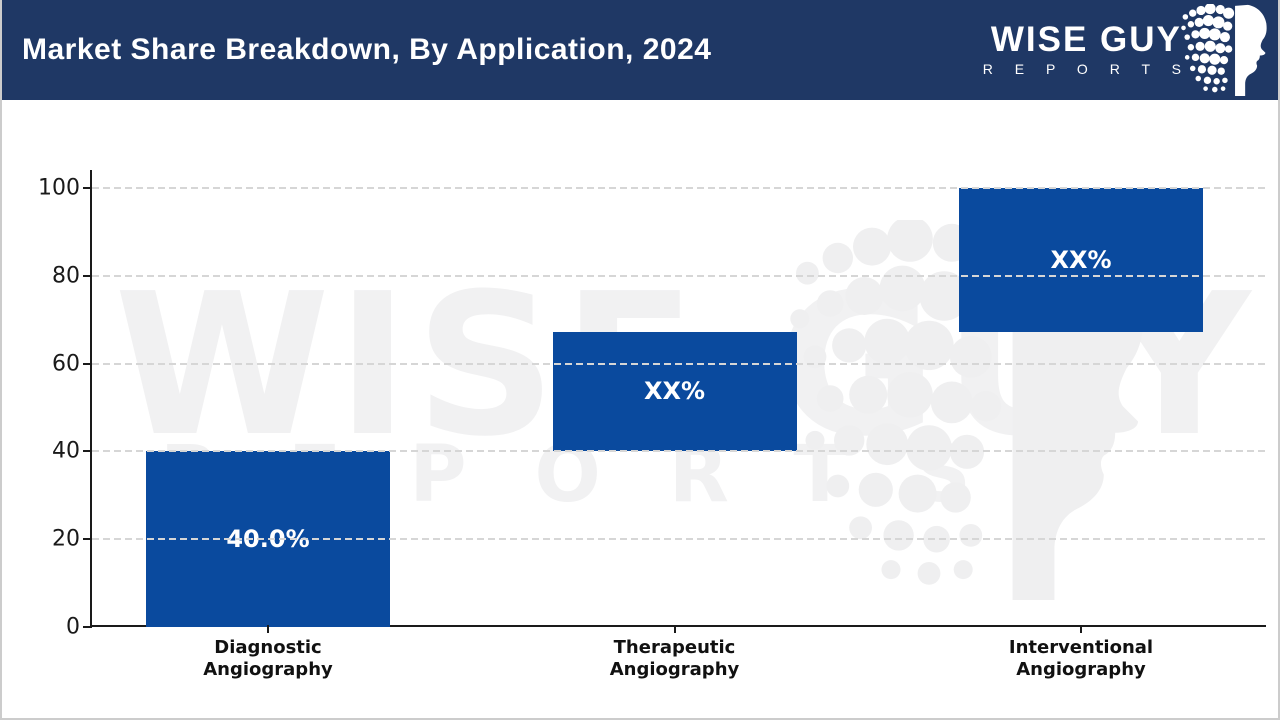 The height and width of the screenshot is (720, 1280). What do you see at coordinates (59, 188) in the screenshot?
I see `y-tick-label-100: 100` at bounding box center [59, 188].